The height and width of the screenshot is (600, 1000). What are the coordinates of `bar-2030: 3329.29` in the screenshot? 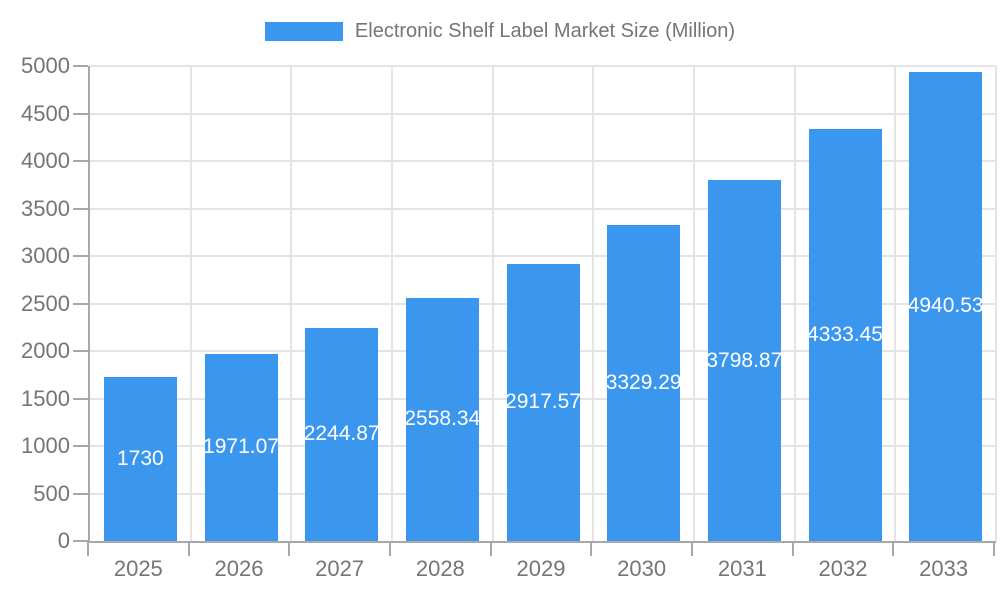 It's located at (643, 382).